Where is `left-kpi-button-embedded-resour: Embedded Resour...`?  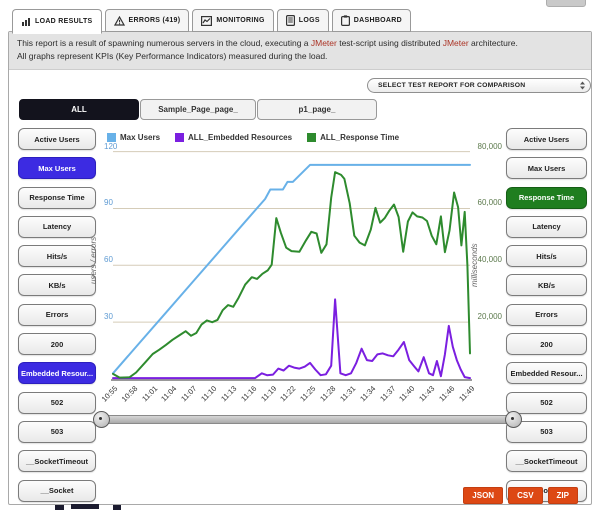 left-kpi-button-embedded-resour: Embedded Resour... is located at coordinates (57, 373).